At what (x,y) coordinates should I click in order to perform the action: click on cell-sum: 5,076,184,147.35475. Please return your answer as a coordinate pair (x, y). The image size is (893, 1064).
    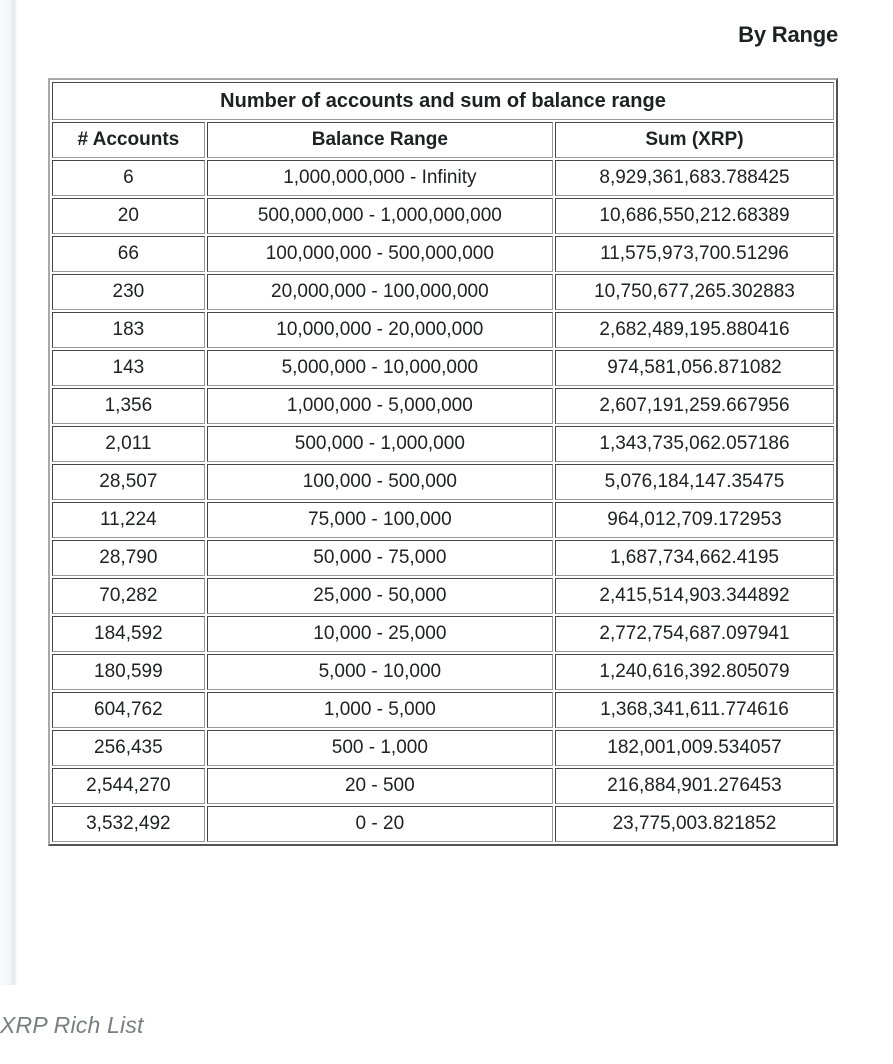
    Looking at the image, I should click on (694, 482).